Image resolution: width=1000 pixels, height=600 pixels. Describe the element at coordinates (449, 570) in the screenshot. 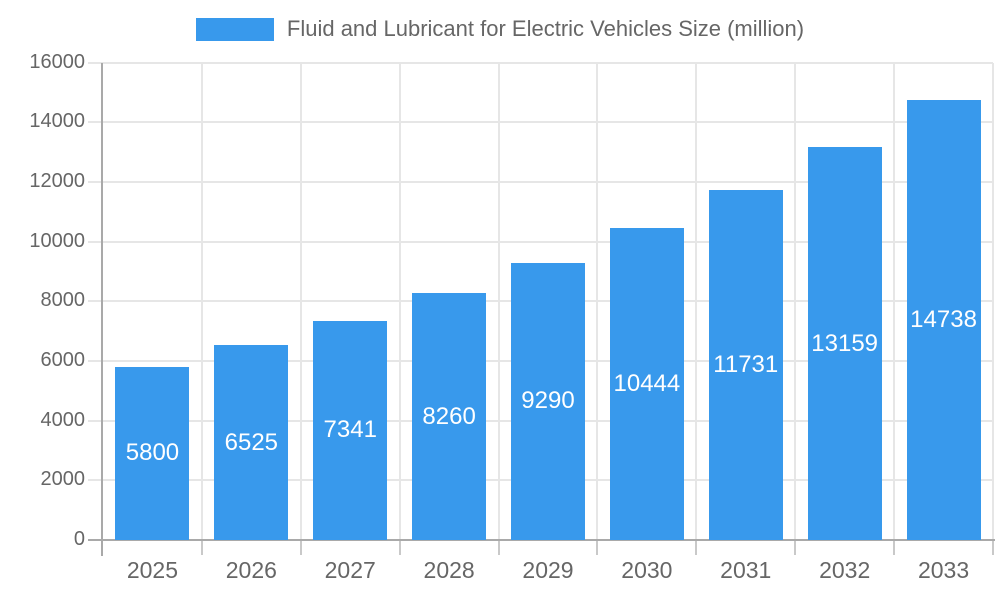

I see `x-tick-label: 2028` at that location.